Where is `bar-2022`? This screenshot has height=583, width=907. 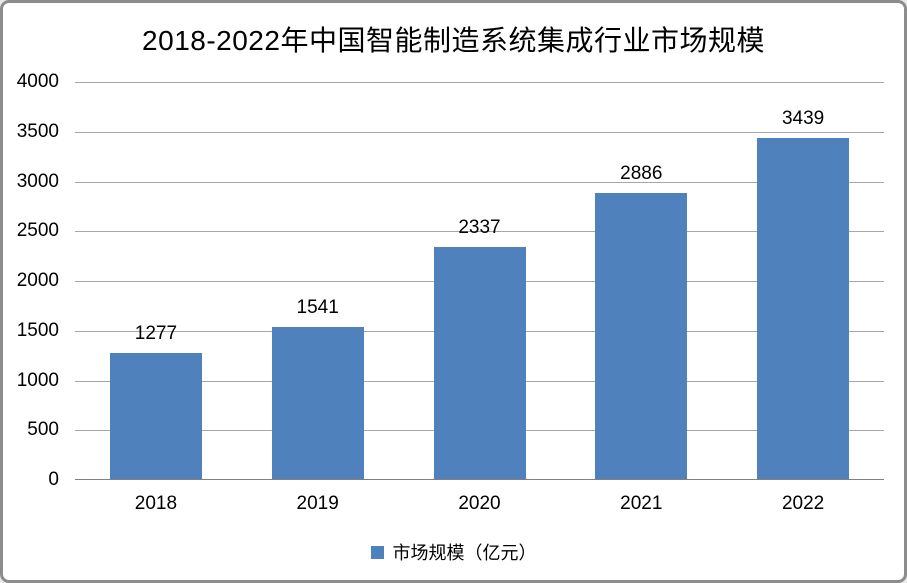
bar-2022 is located at coordinates (803, 308).